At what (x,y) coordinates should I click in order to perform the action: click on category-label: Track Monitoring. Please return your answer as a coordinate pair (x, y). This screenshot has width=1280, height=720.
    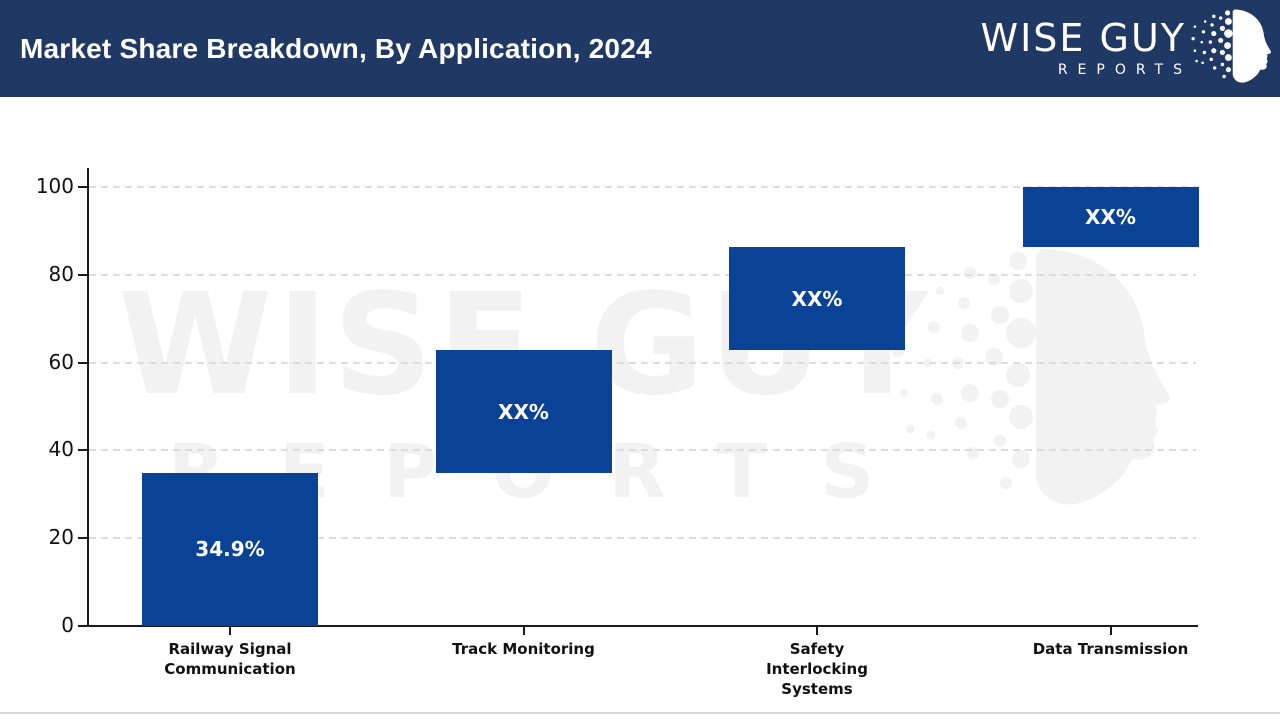
    Looking at the image, I should click on (524, 649).